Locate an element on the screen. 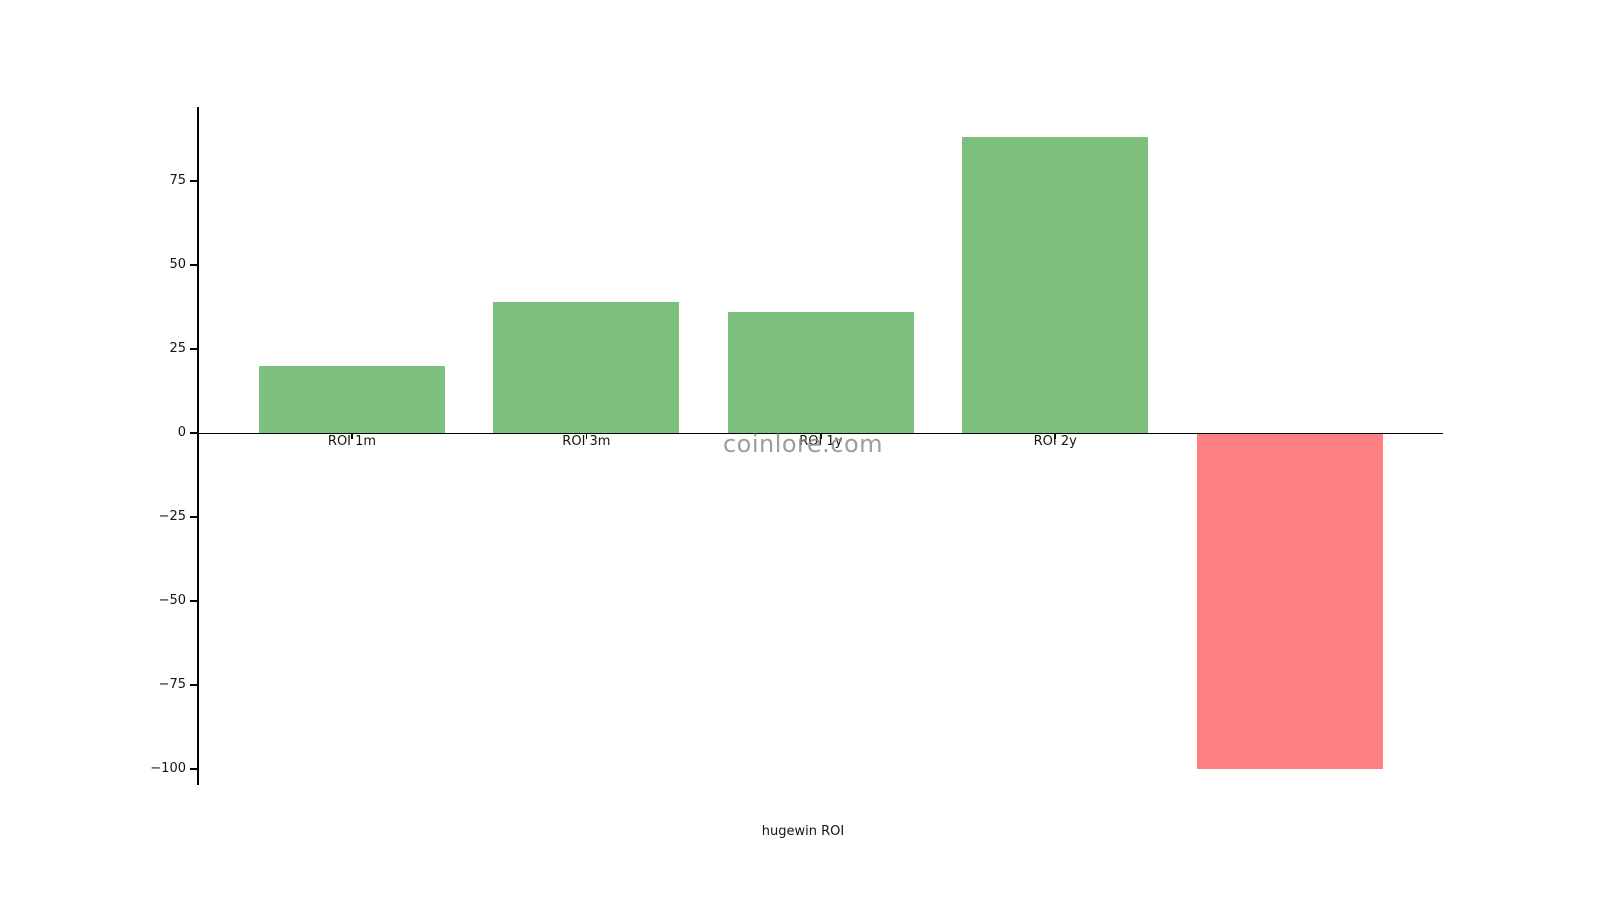 The image size is (1600, 900). bar-roi-1y is located at coordinates (820, 372).